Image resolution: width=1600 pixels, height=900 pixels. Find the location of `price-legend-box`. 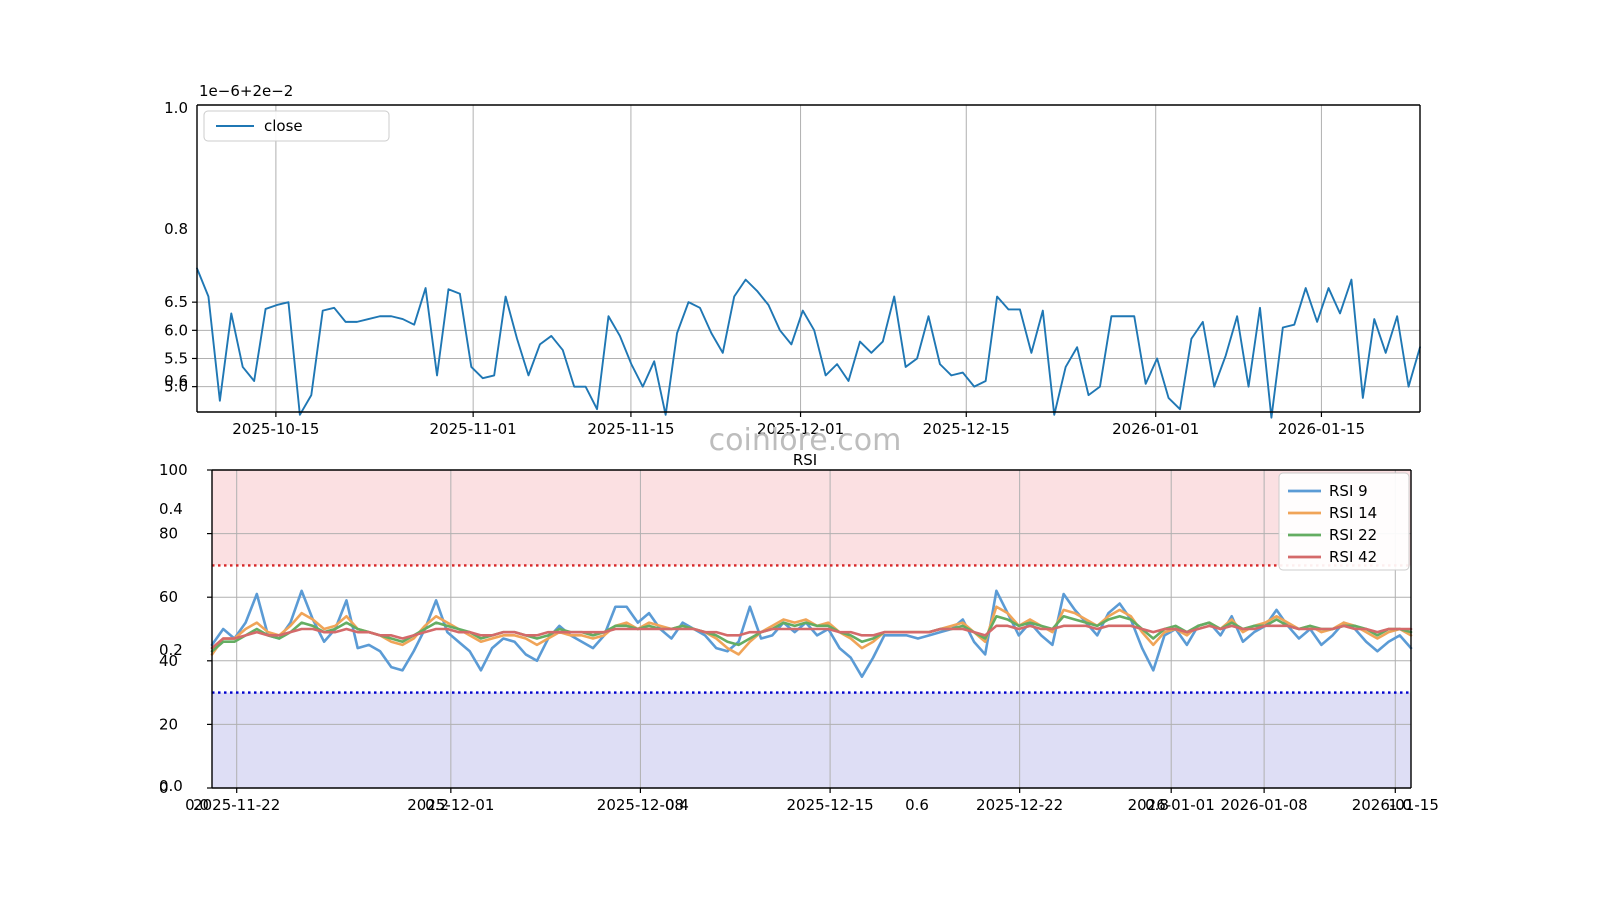

price-legend-box is located at coordinates (296, 126).